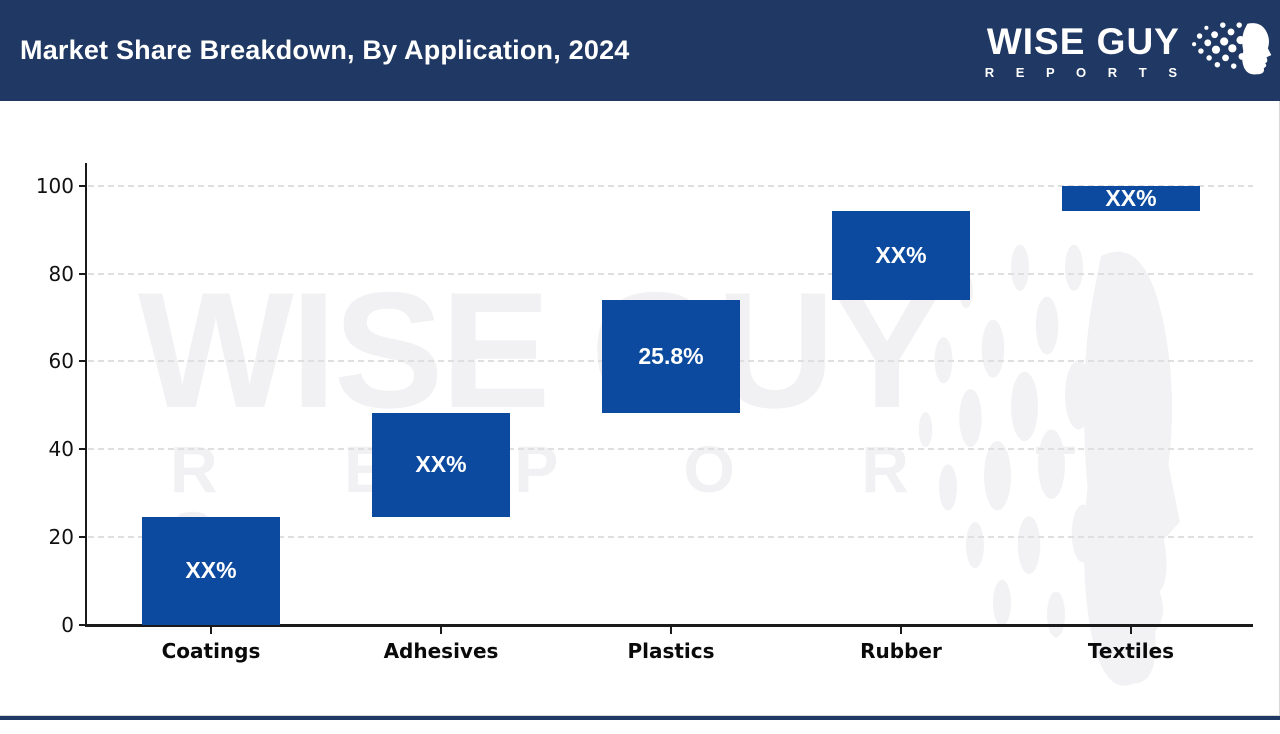  I want to click on y-tick-label-40: 40, so click(61, 449).